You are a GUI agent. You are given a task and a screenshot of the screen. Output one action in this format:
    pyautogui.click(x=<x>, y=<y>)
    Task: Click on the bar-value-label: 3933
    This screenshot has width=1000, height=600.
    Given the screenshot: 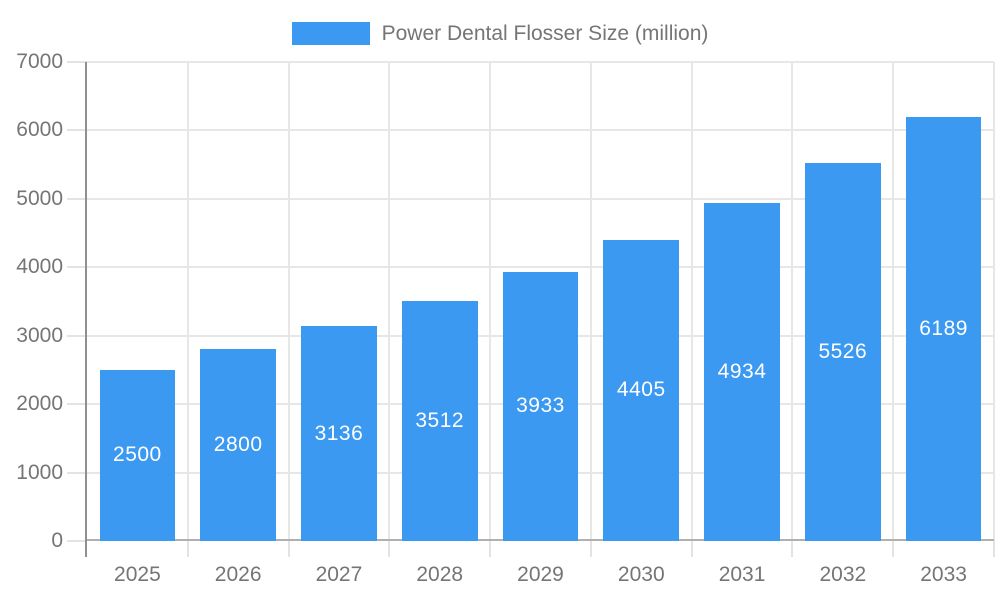 What is the action you would take?
    pyautogui.click(x=540, y=406)
    